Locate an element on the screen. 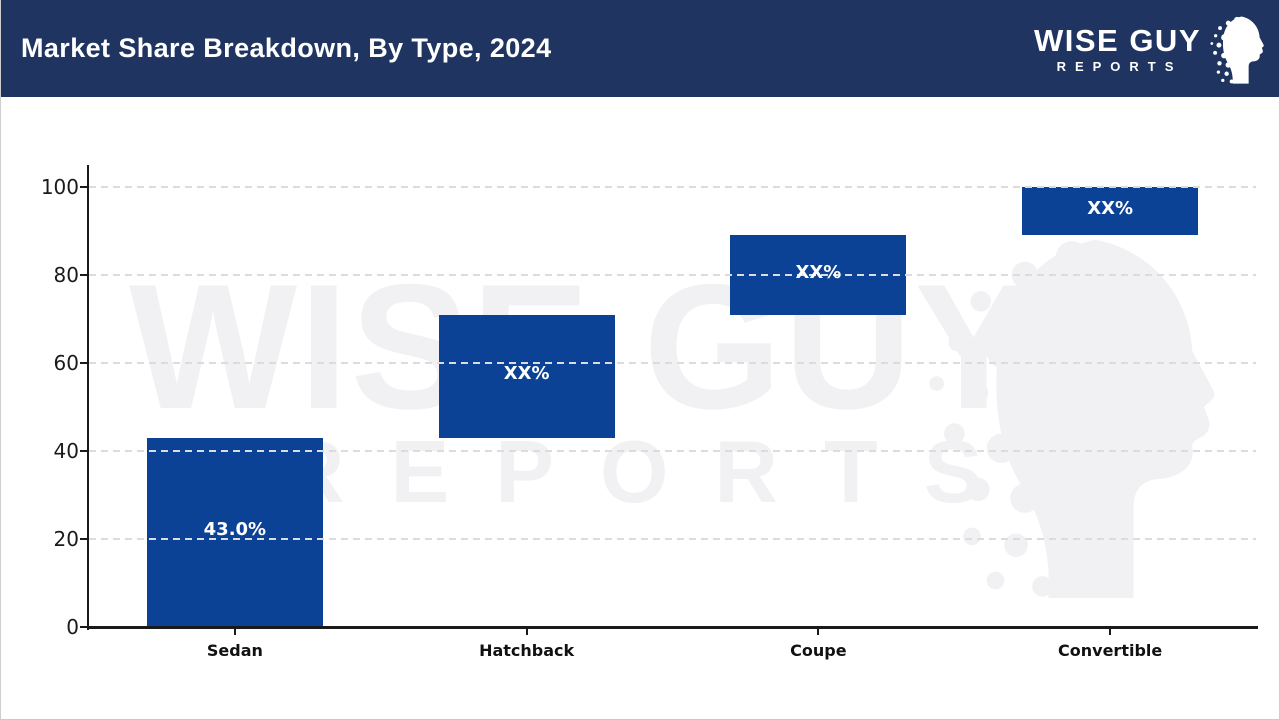 This screenshot has width=1280, height=720. x-axis-line is located at coordinates (672, 627).